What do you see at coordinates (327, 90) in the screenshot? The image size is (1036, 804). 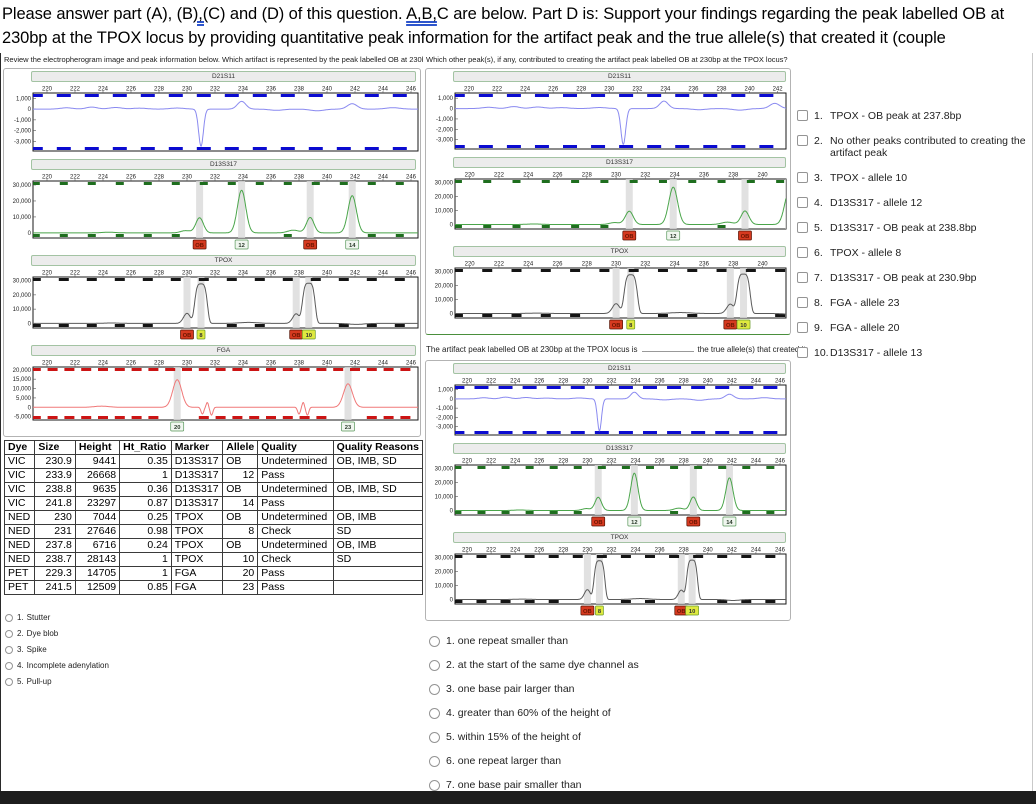 I see `x-tick-label: 240` at bounding box center [327, 90].